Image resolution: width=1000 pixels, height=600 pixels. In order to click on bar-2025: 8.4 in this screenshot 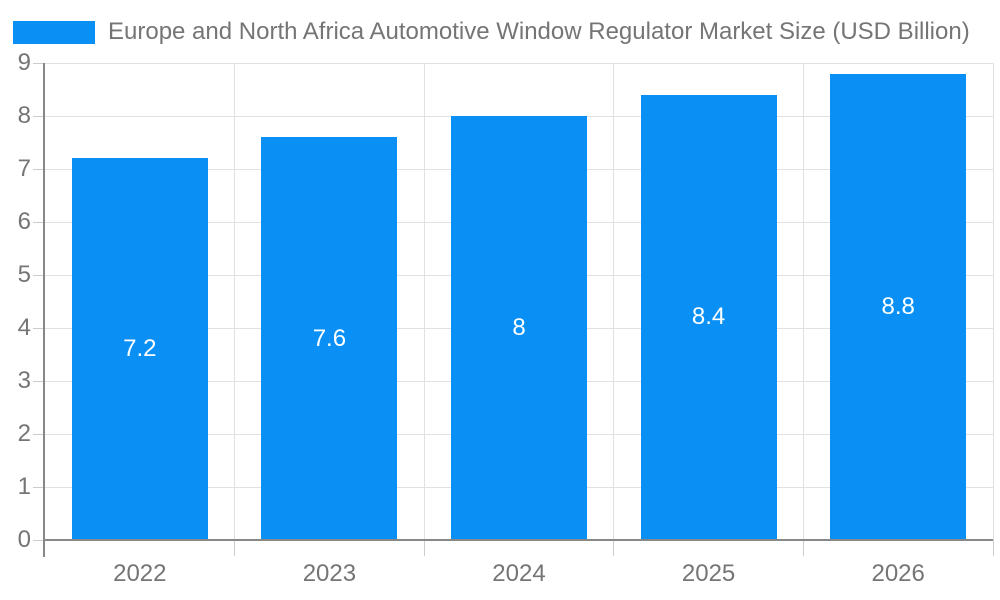, I will do `click(708, 317)`.